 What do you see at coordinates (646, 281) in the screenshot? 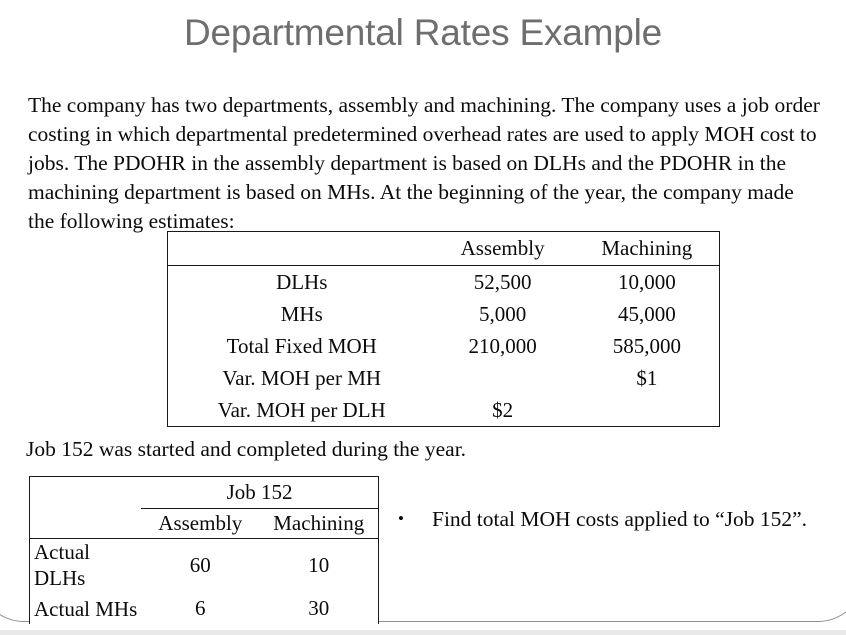
I see `estimates-cell-machining: 10,000` at bounding box center [646, 281].